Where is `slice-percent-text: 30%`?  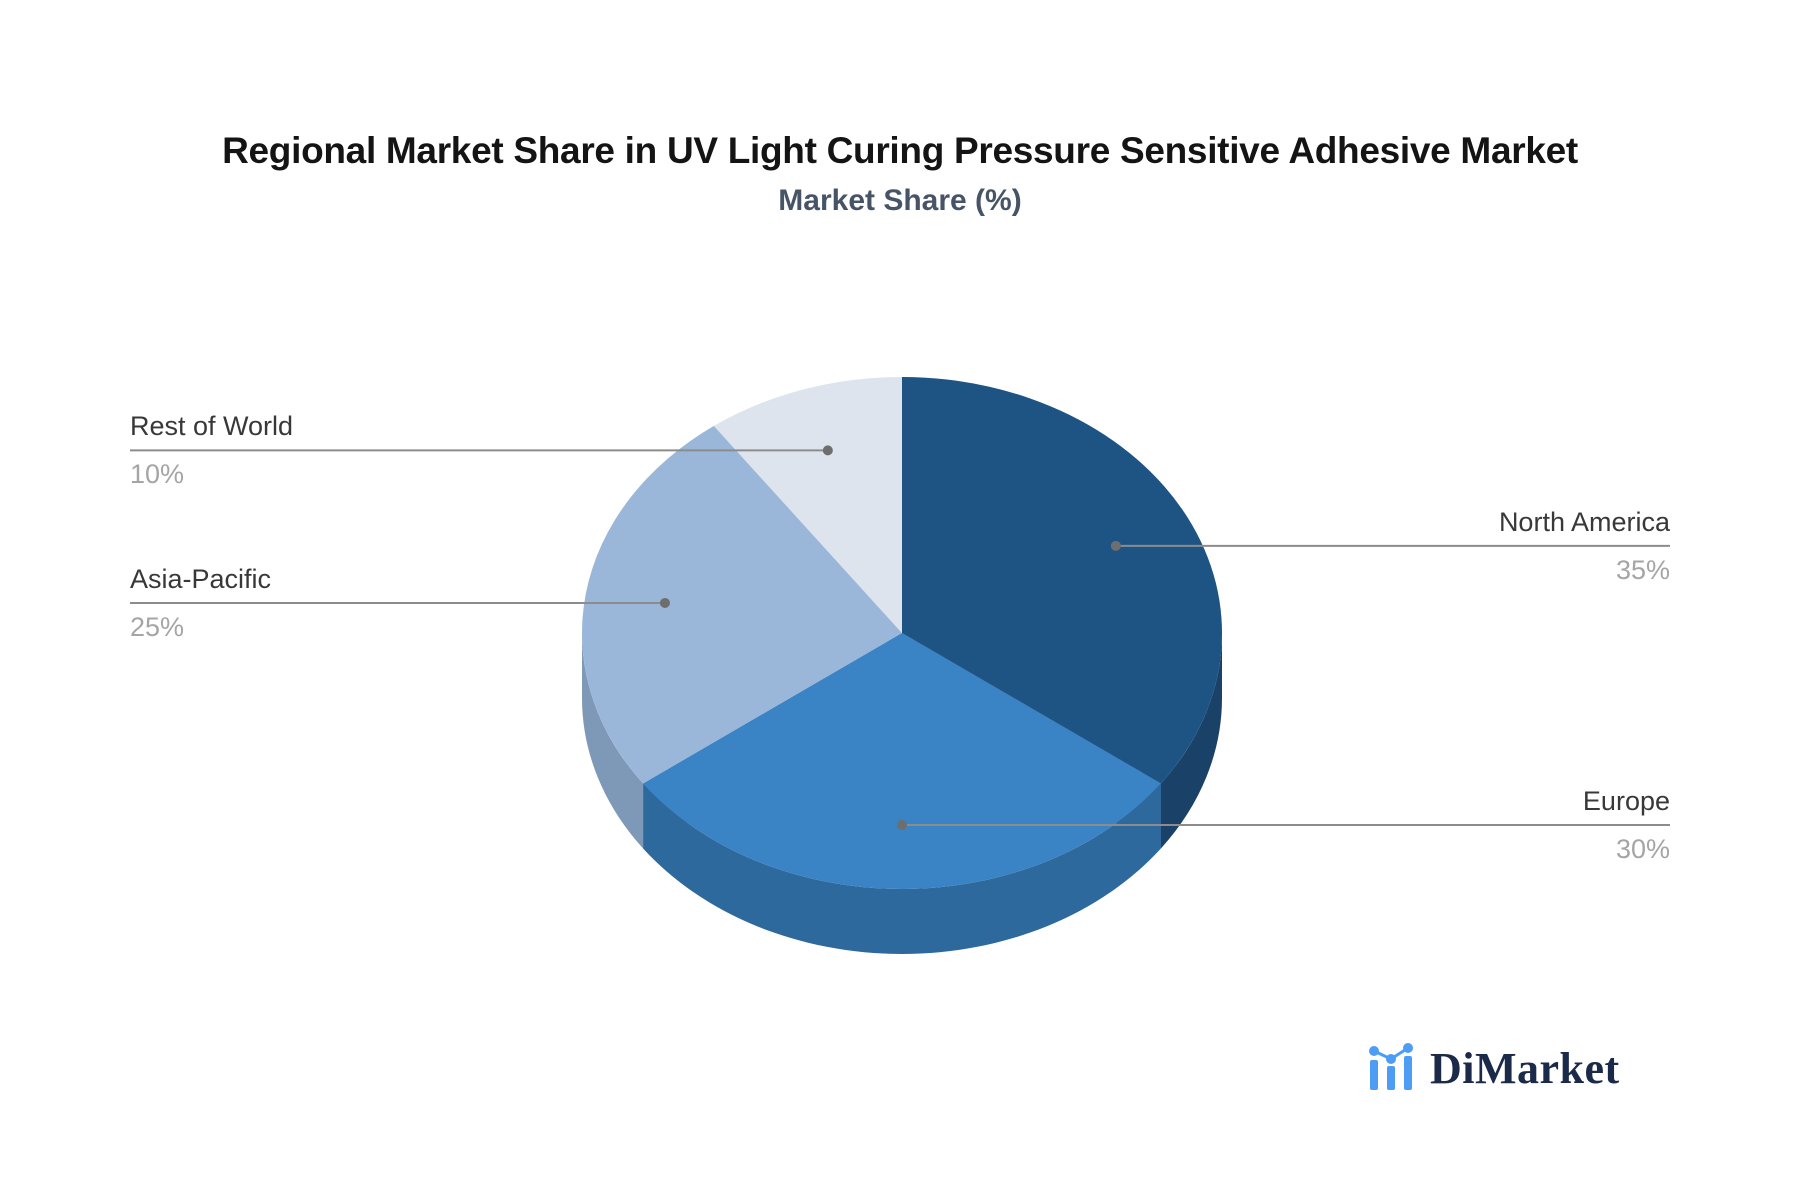 slice-percent-text: 30% is located at coordinates (1642, 849).